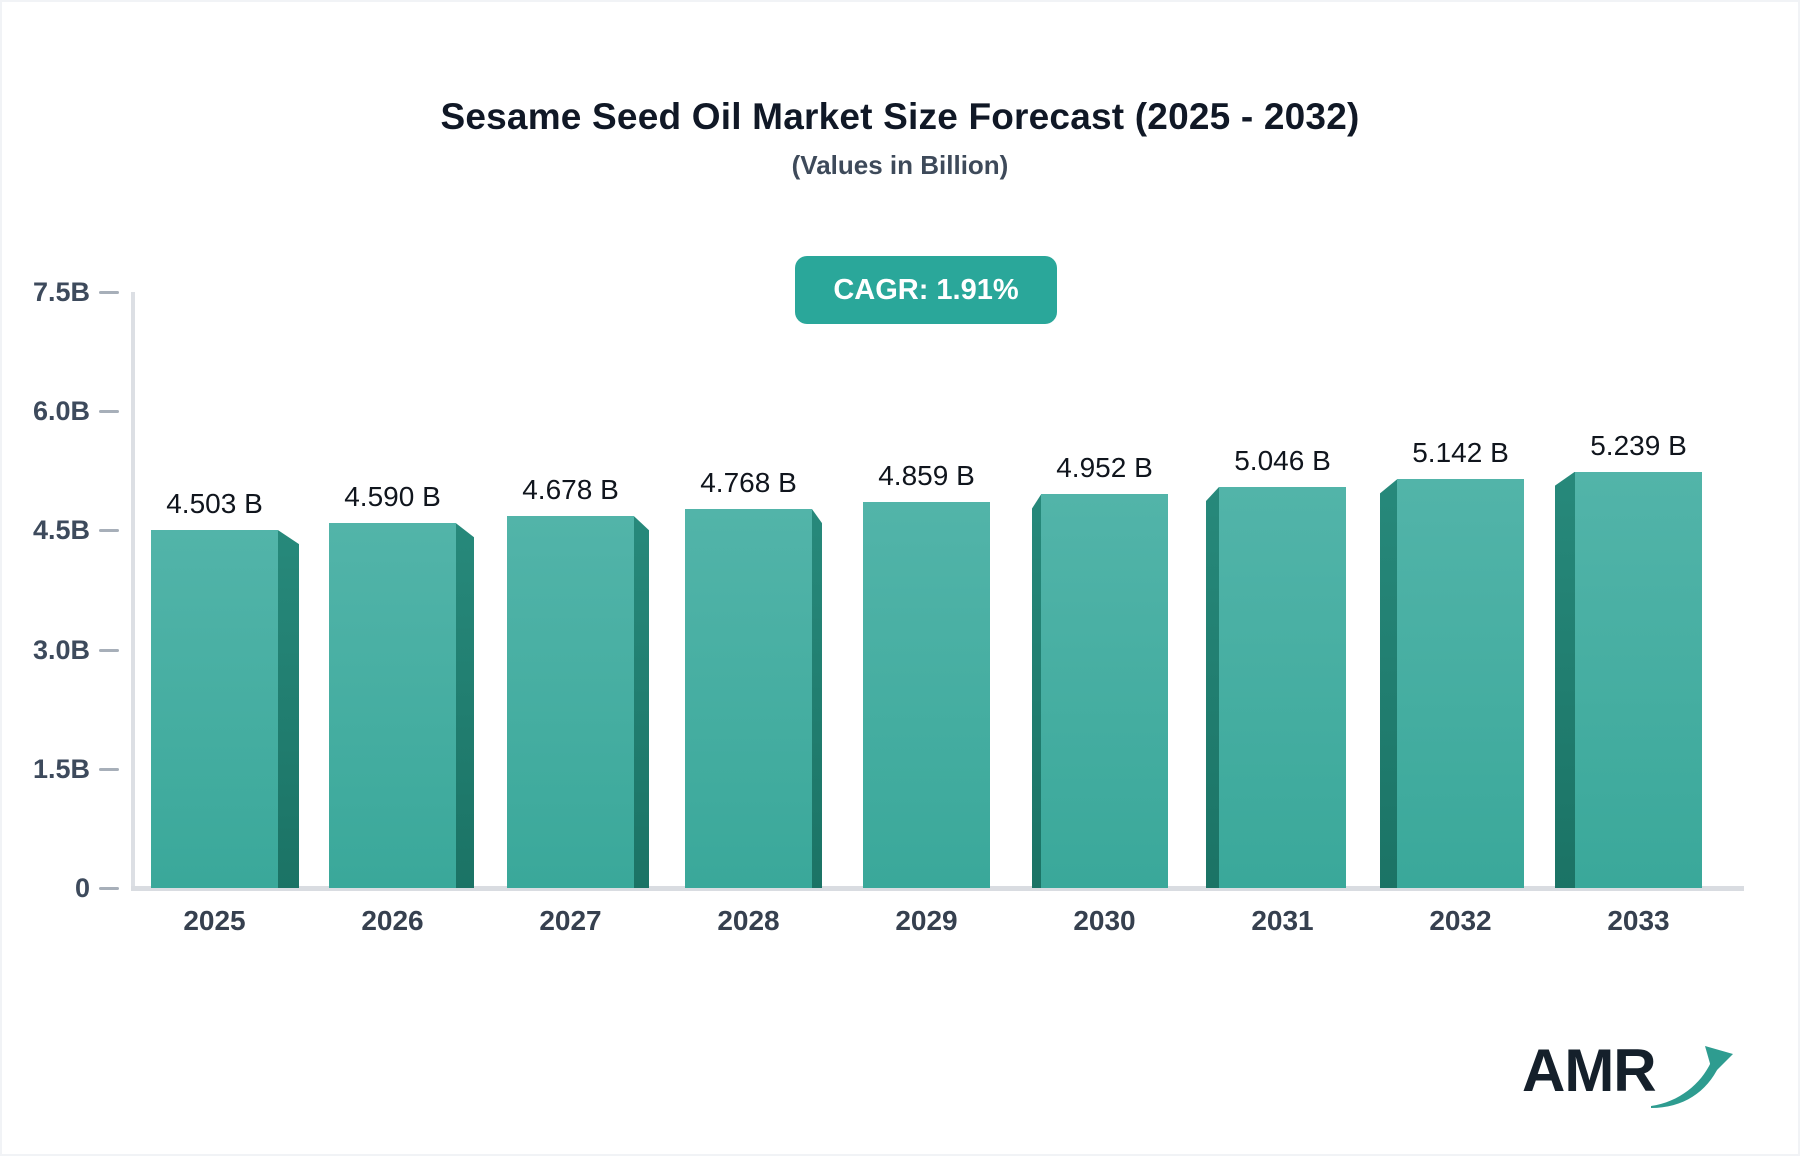 Image resolution: width=1800 pixels, height=1156 pixels. I want to click on bar-value-label: 4.952 B, so click(1104, 468).